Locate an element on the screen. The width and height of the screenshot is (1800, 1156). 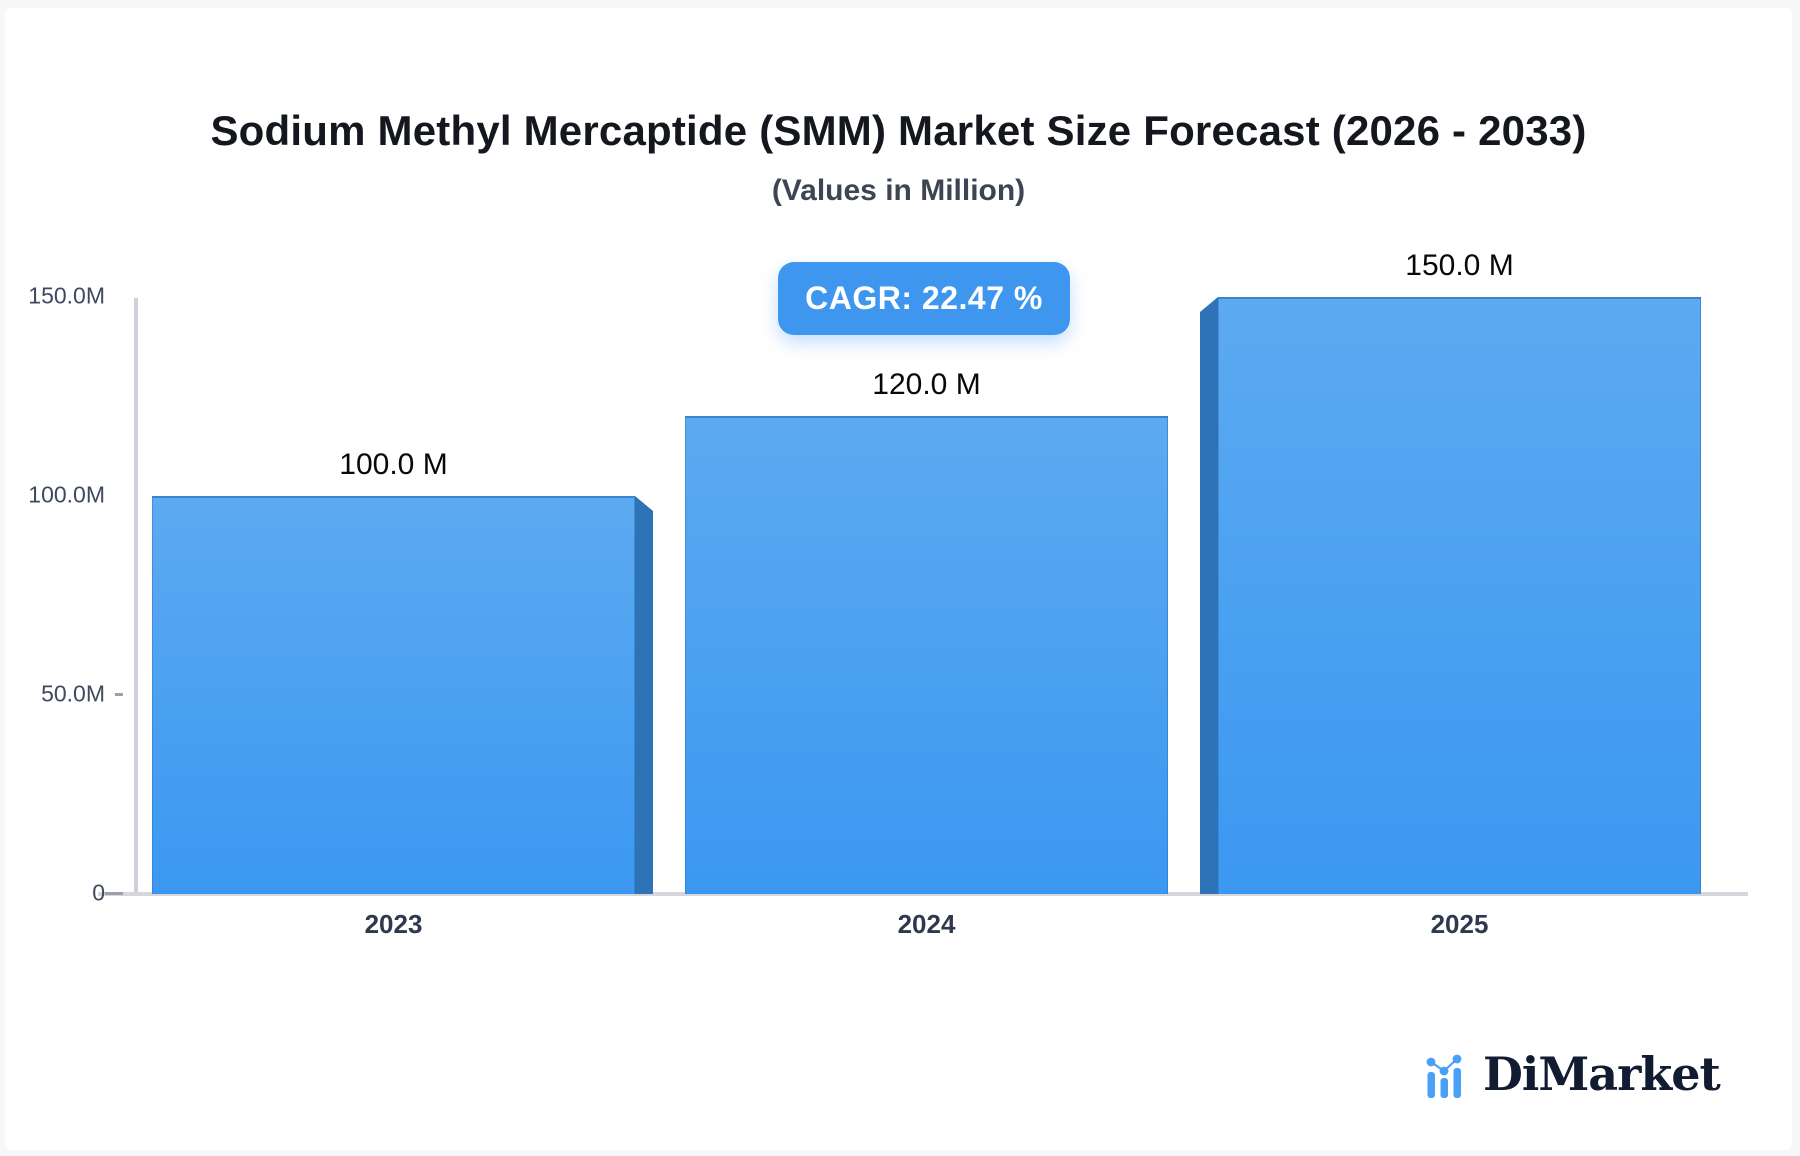
brand-name: DiMarket is located at coordinates (1602, 1074).